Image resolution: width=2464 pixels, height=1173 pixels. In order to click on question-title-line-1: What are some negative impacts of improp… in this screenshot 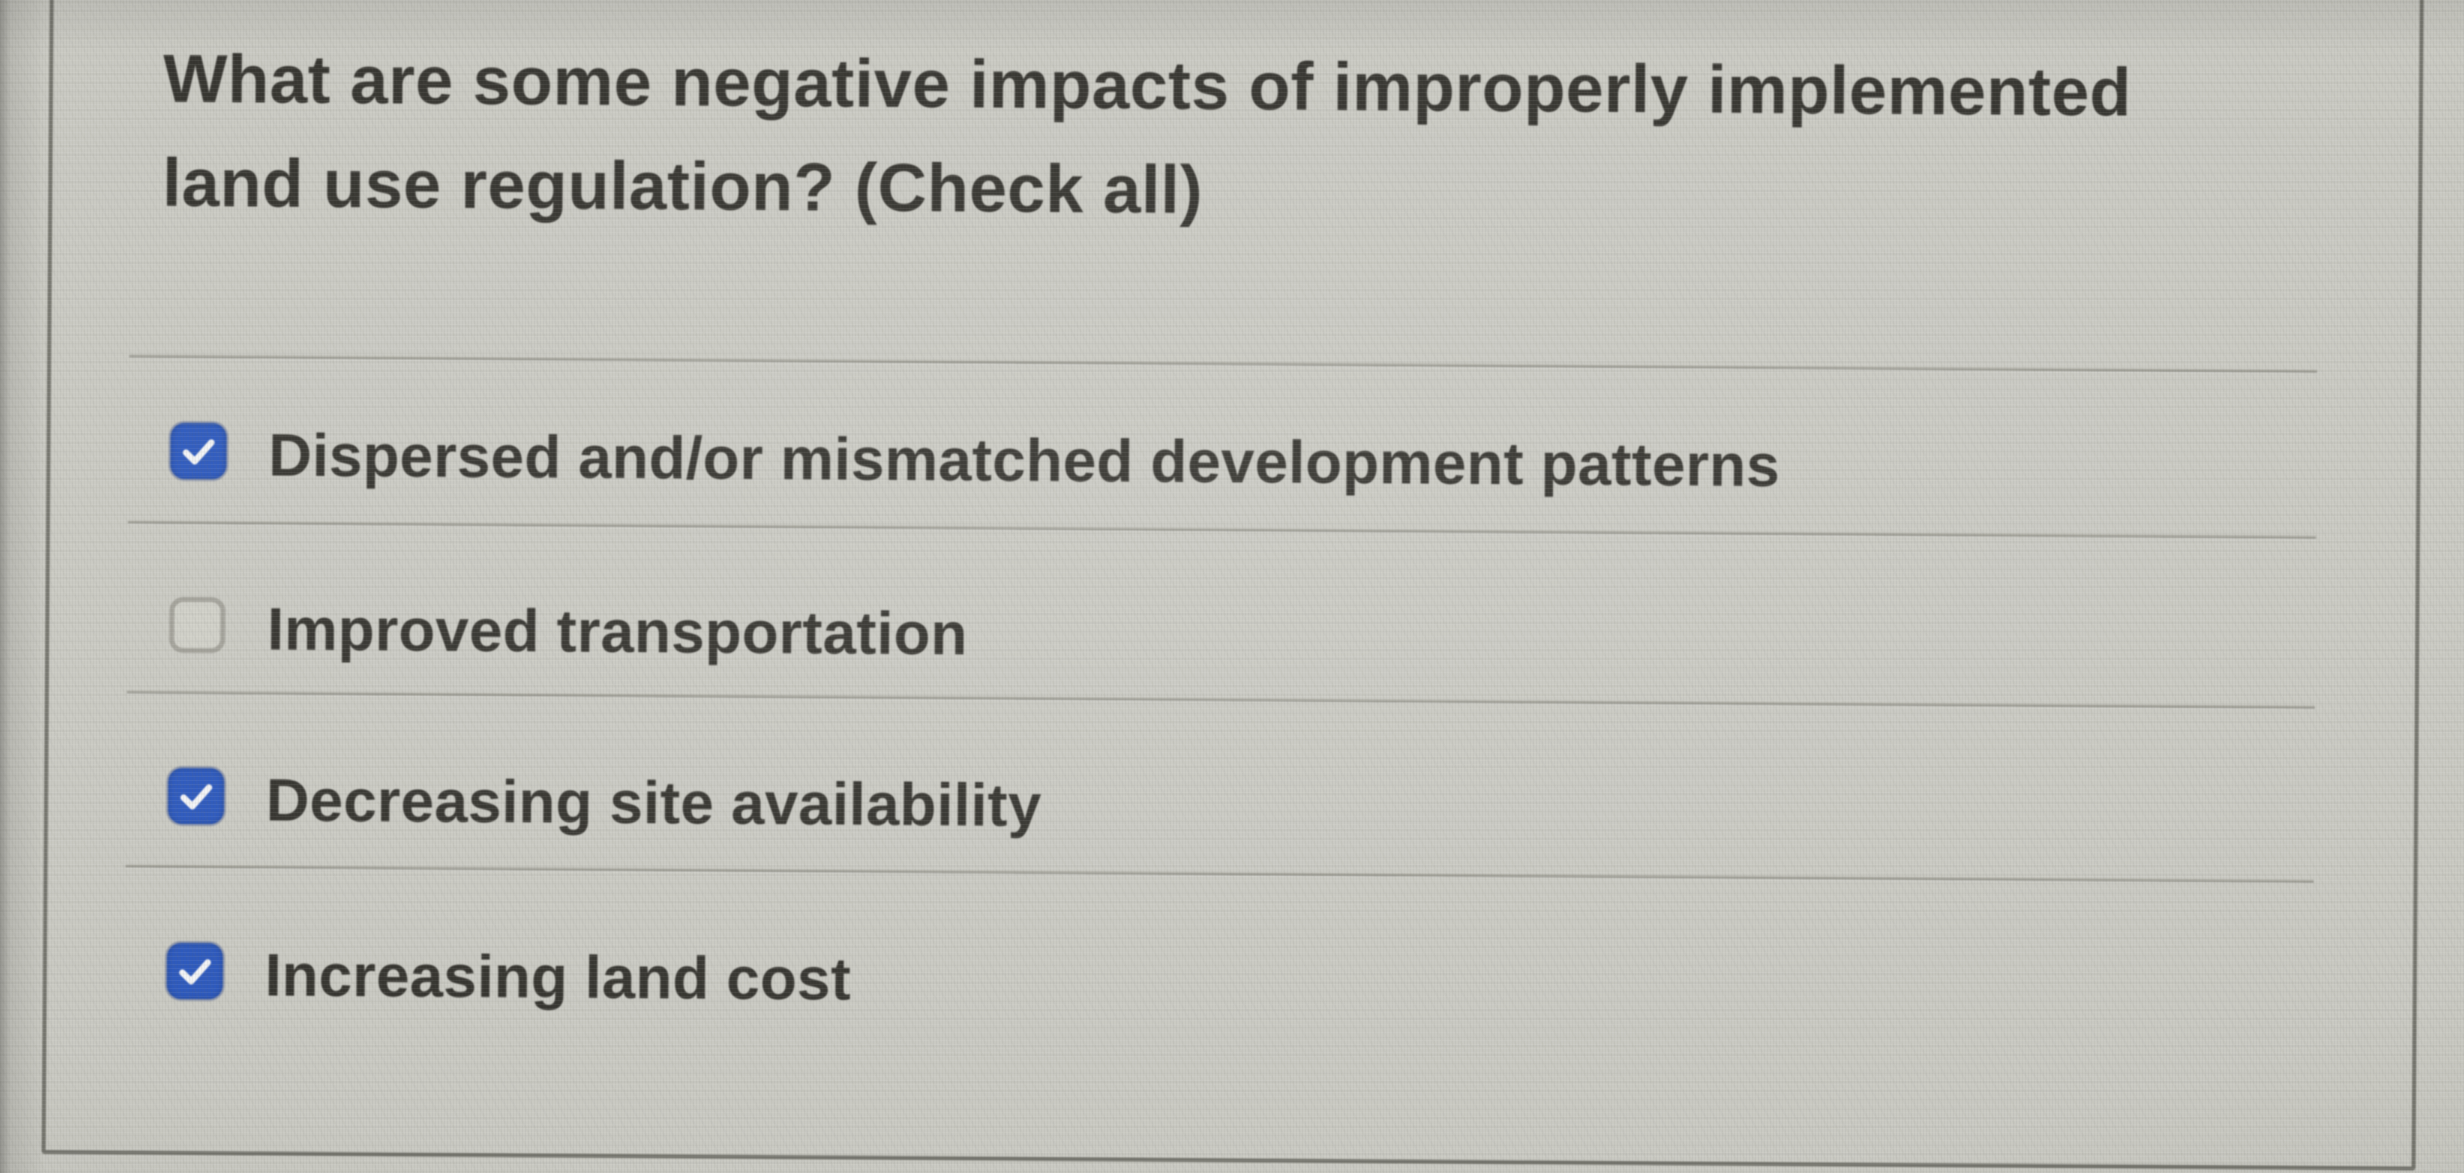, I will do `click(1147, 85)`.